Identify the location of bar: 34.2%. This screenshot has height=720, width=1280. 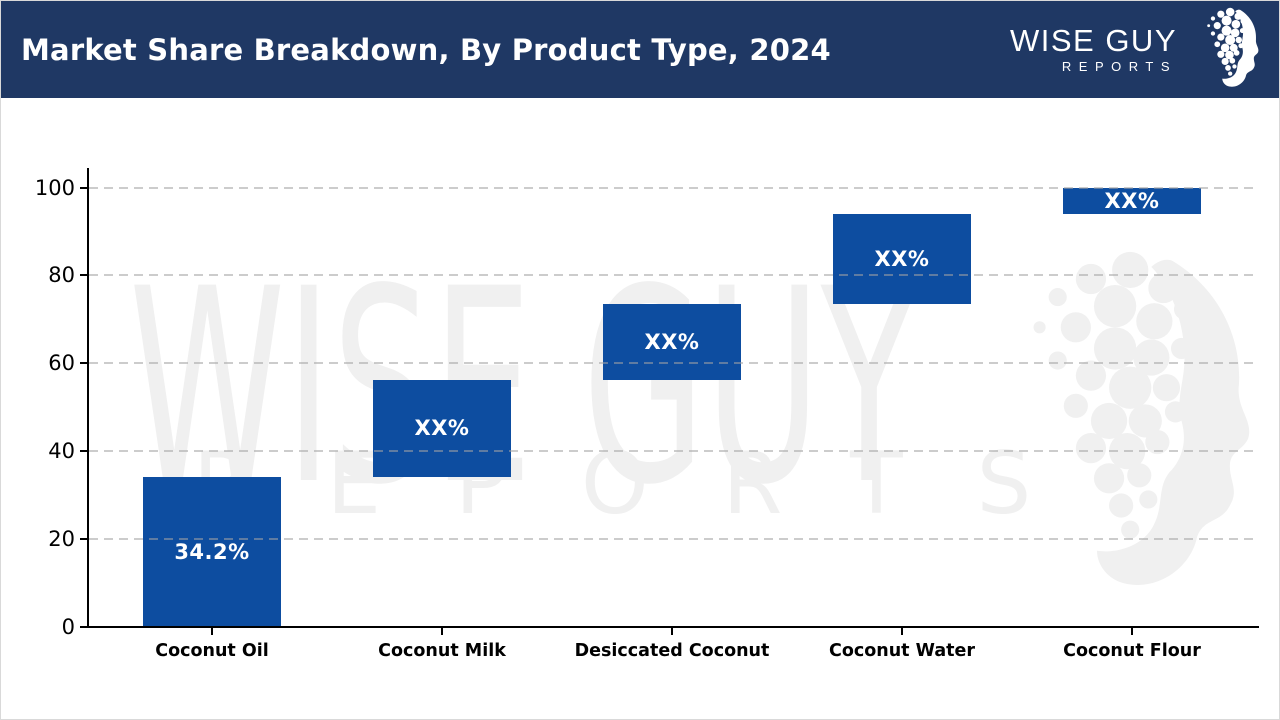
(212, 551).